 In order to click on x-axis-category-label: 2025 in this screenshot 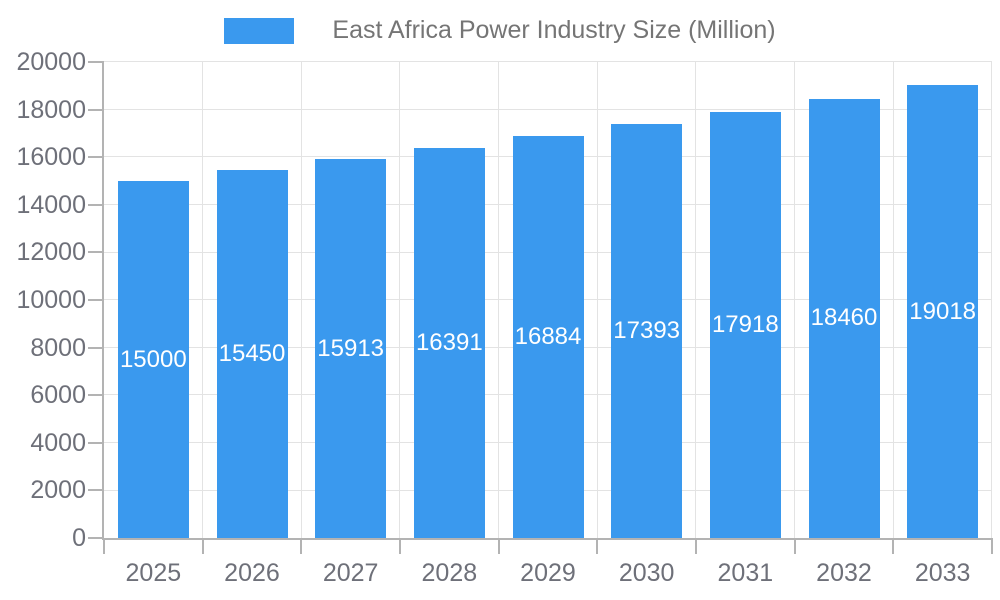, I will do `click(153, 573)`.